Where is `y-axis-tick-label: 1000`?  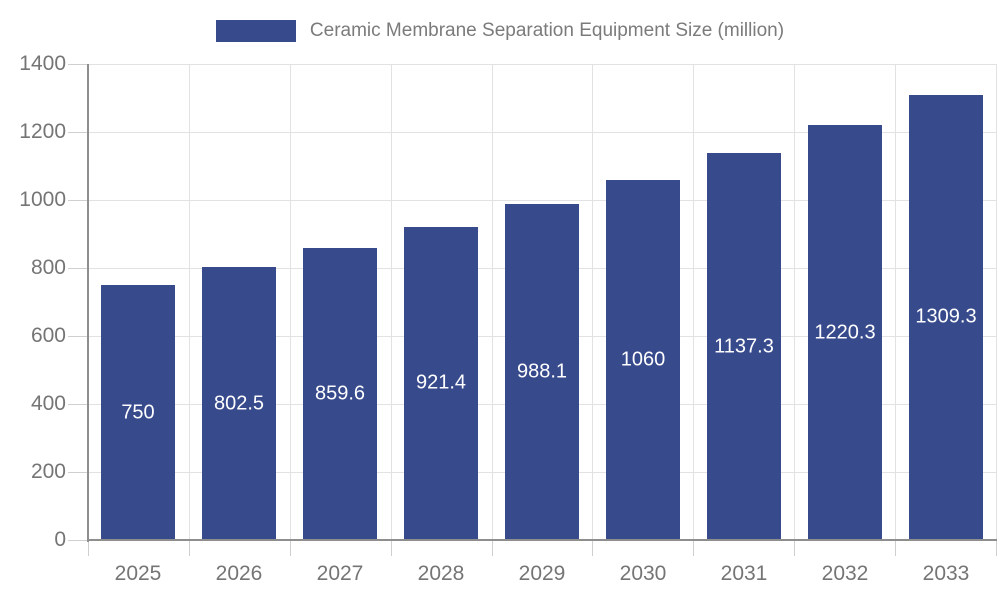 y-axis-tick-label: 1000 is located at coordinates (42, 199).